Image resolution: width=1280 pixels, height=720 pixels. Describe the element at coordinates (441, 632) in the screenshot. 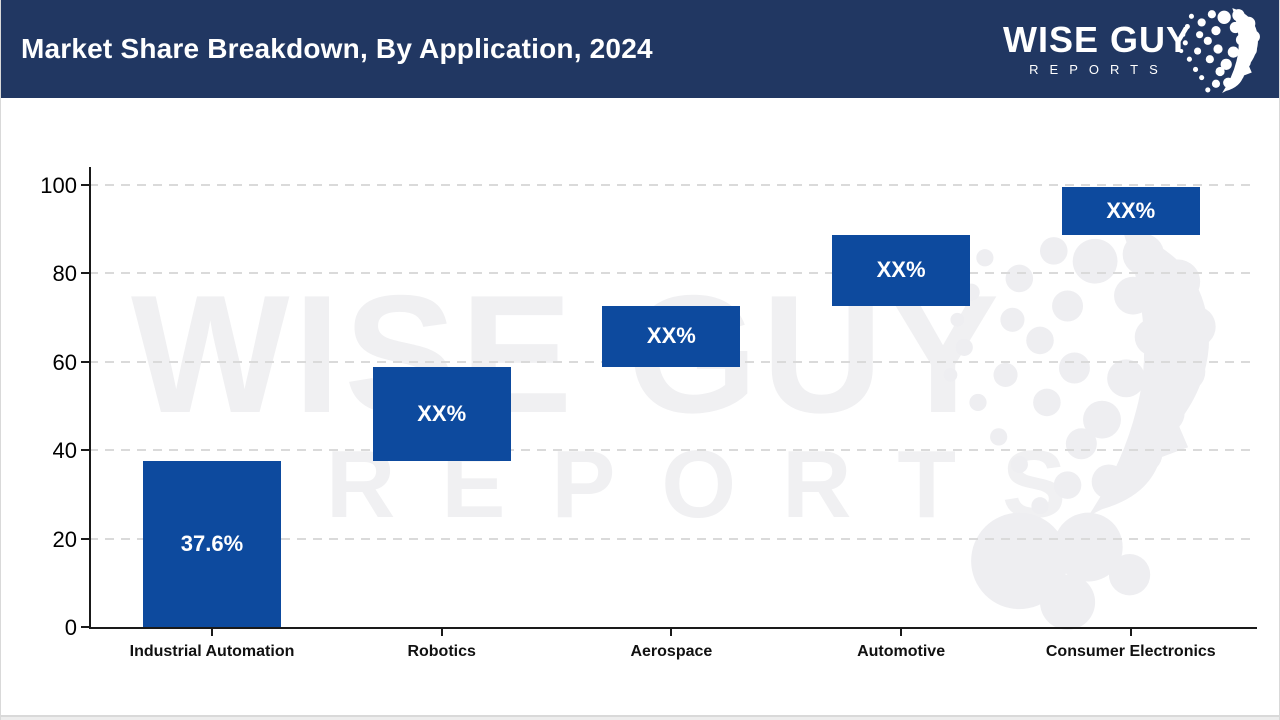

I see `x-tick-robotics` at that location.